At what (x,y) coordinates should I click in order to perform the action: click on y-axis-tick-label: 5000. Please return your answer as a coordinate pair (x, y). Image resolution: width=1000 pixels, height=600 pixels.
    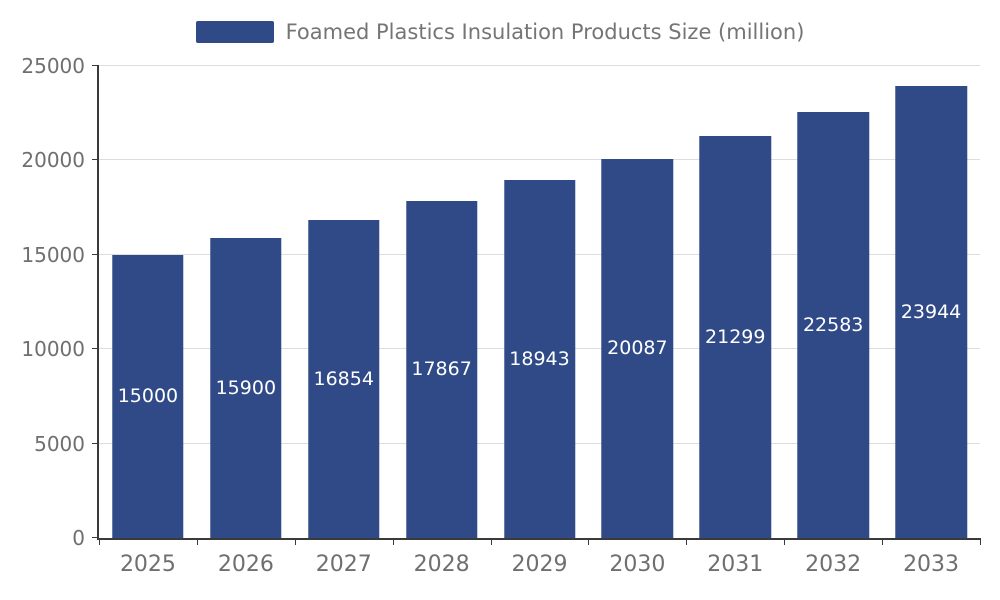
    Looking at the image, I should click on (59, 443).